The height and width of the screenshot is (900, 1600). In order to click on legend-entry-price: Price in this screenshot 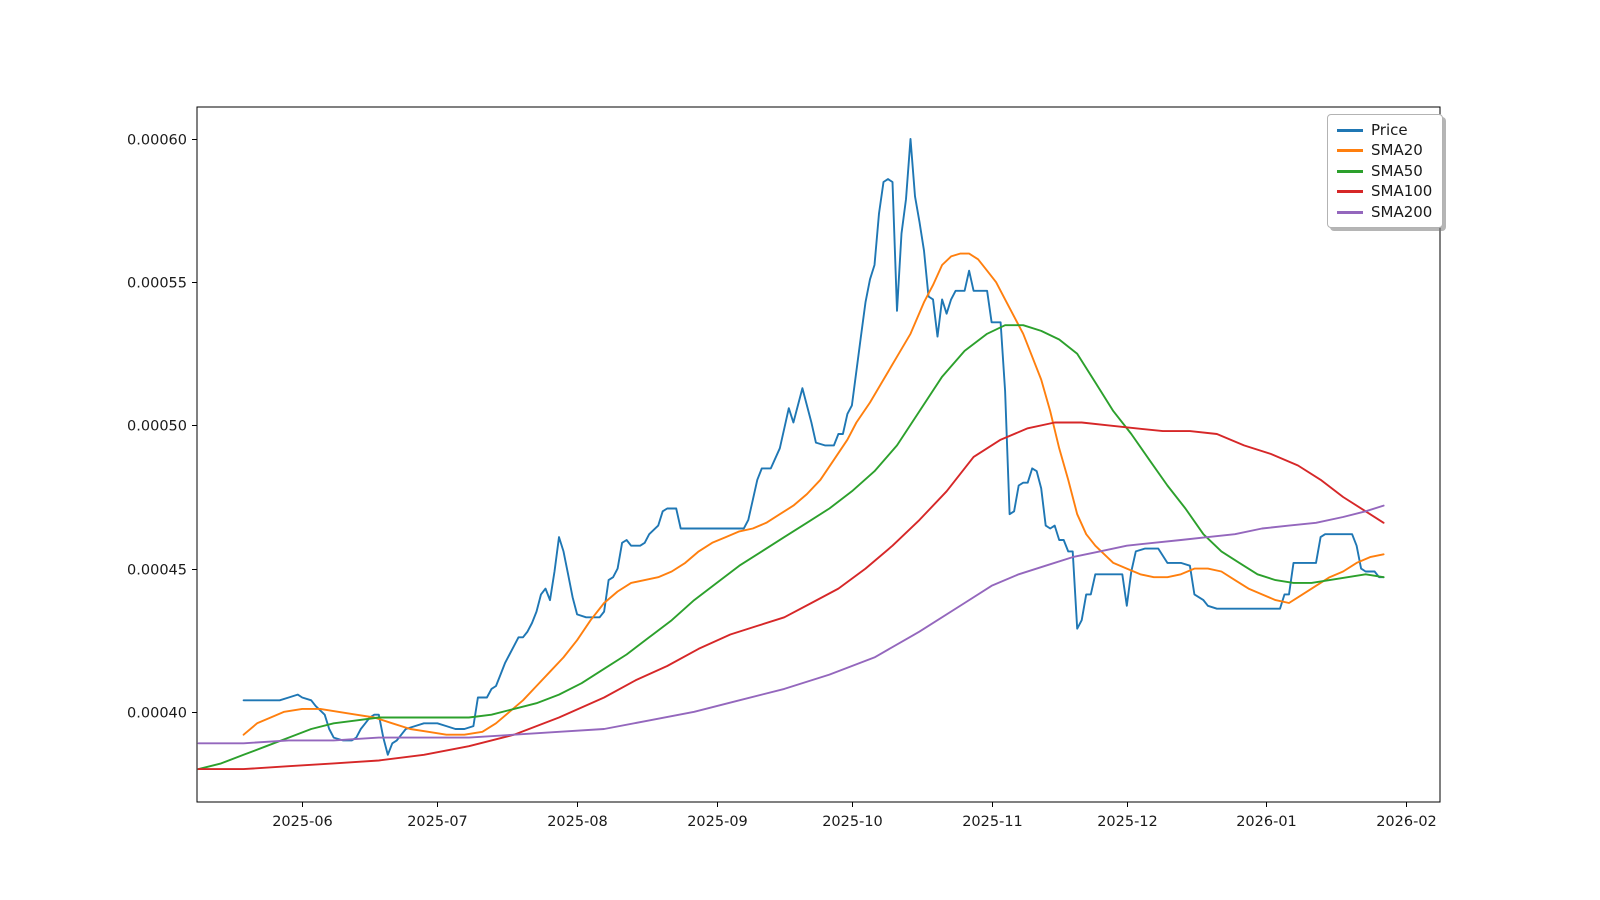, I will do `click(1384, 130)`.